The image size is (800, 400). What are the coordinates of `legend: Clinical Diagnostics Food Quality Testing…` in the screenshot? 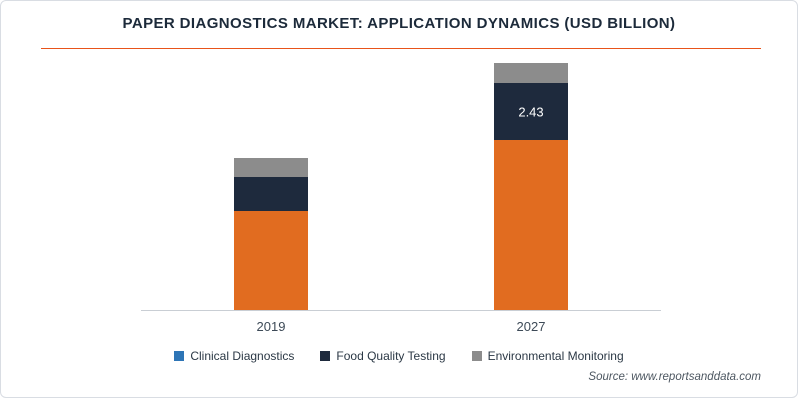 It's located at (399, 356).